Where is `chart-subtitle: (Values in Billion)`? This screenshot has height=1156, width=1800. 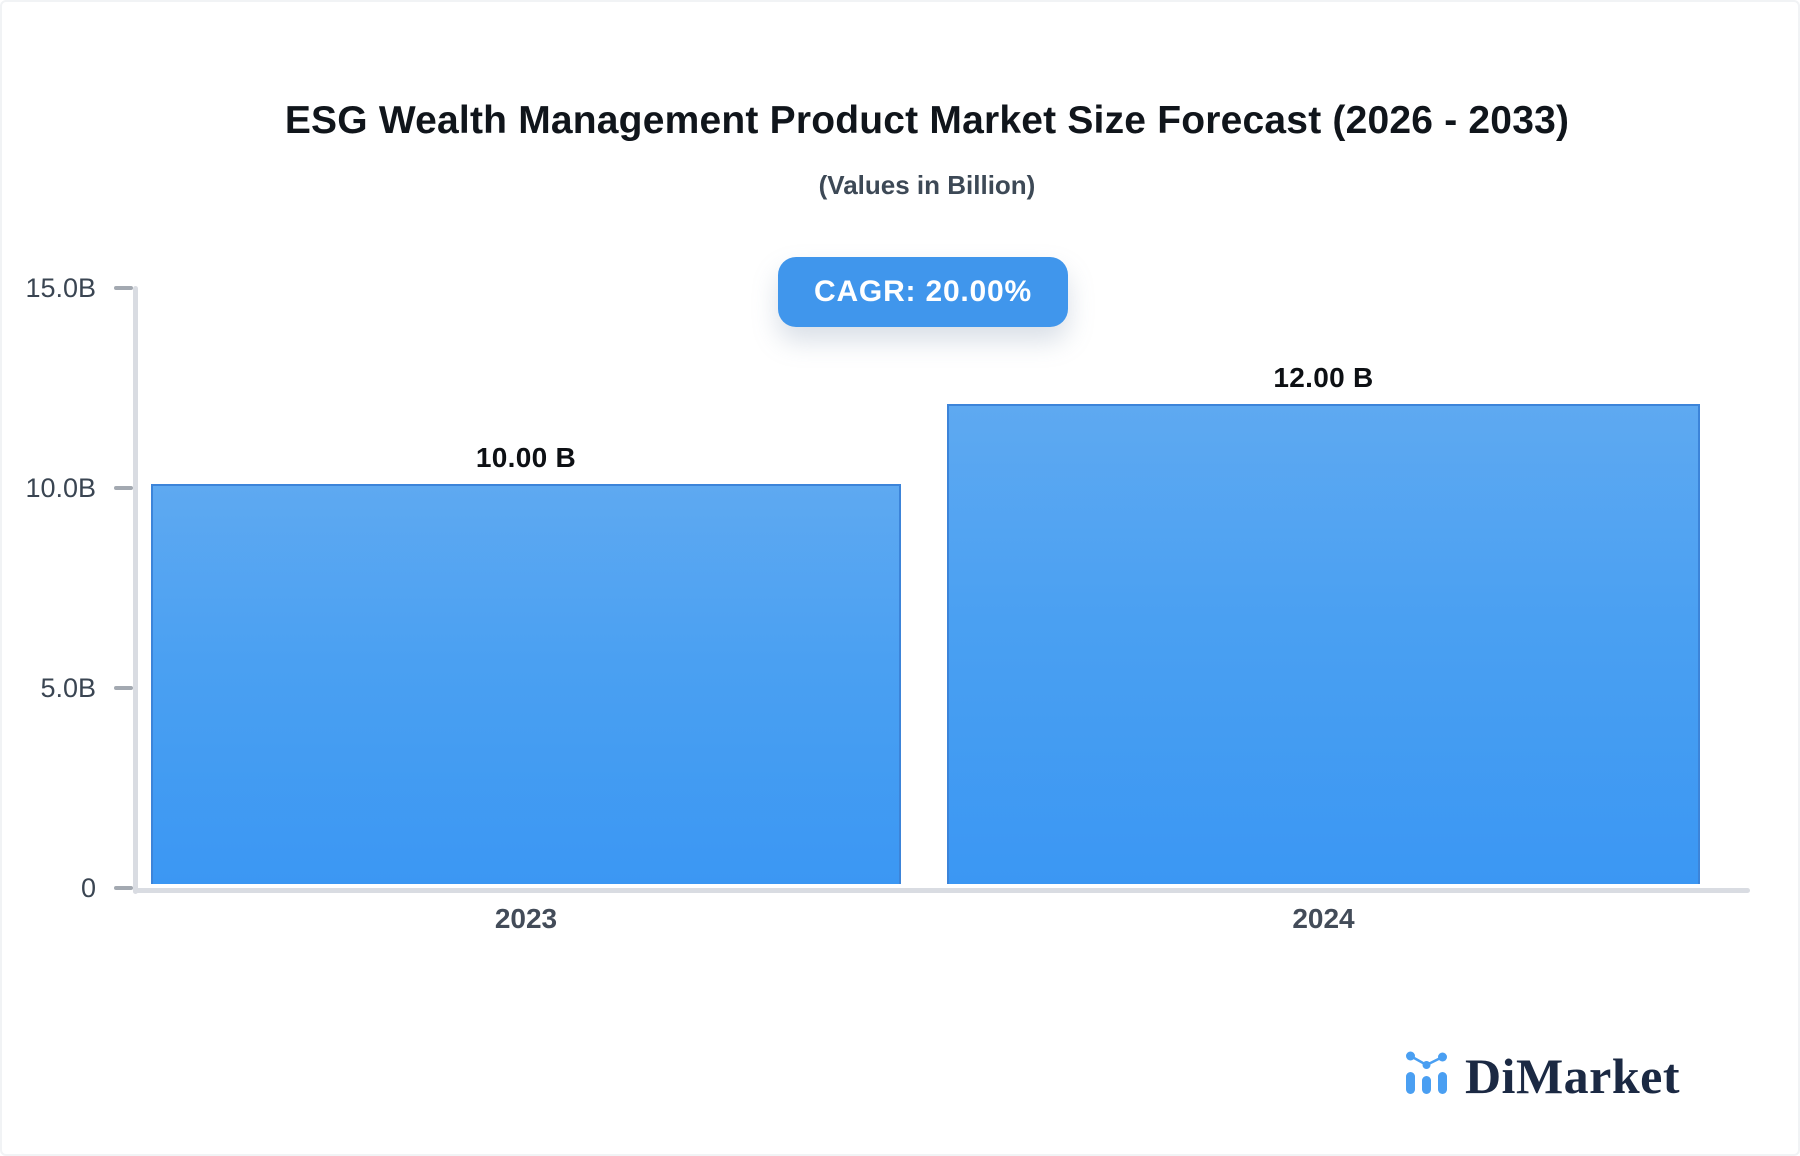
chart-subtitle: (Values in Billion) is located at coordinates (927, 185).